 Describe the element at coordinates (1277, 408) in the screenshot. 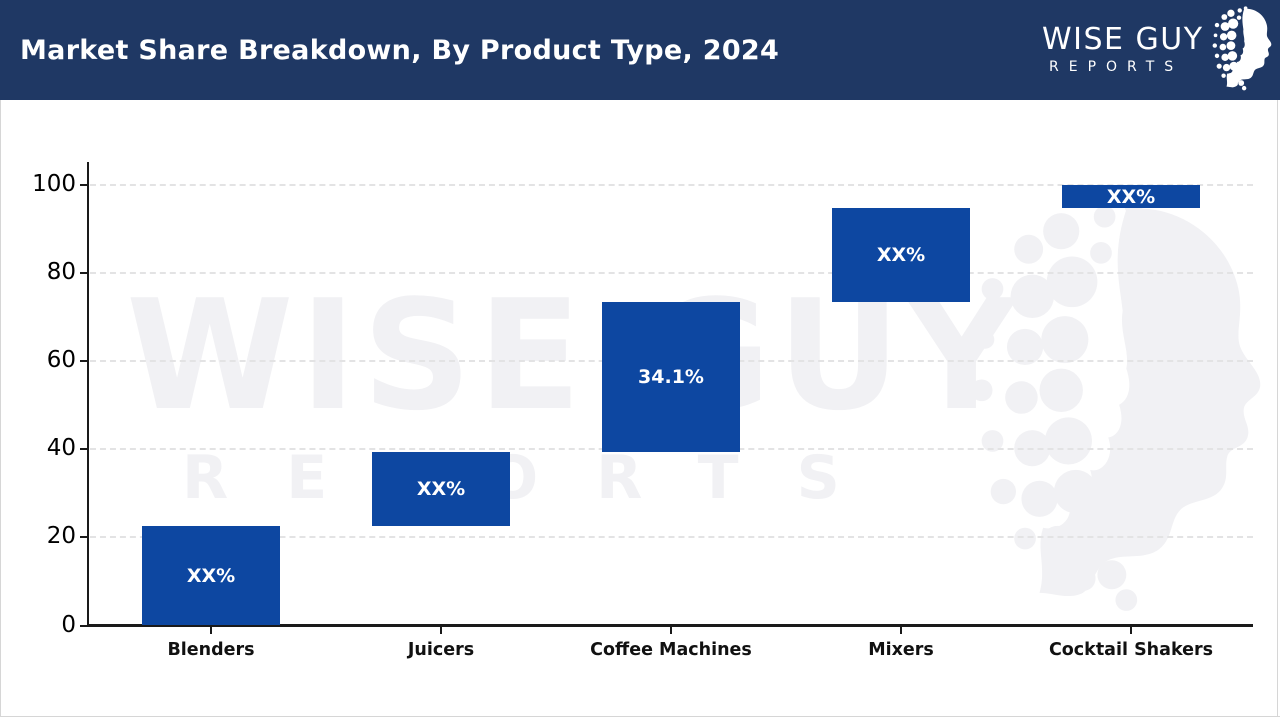

I see `right-border` at that location.